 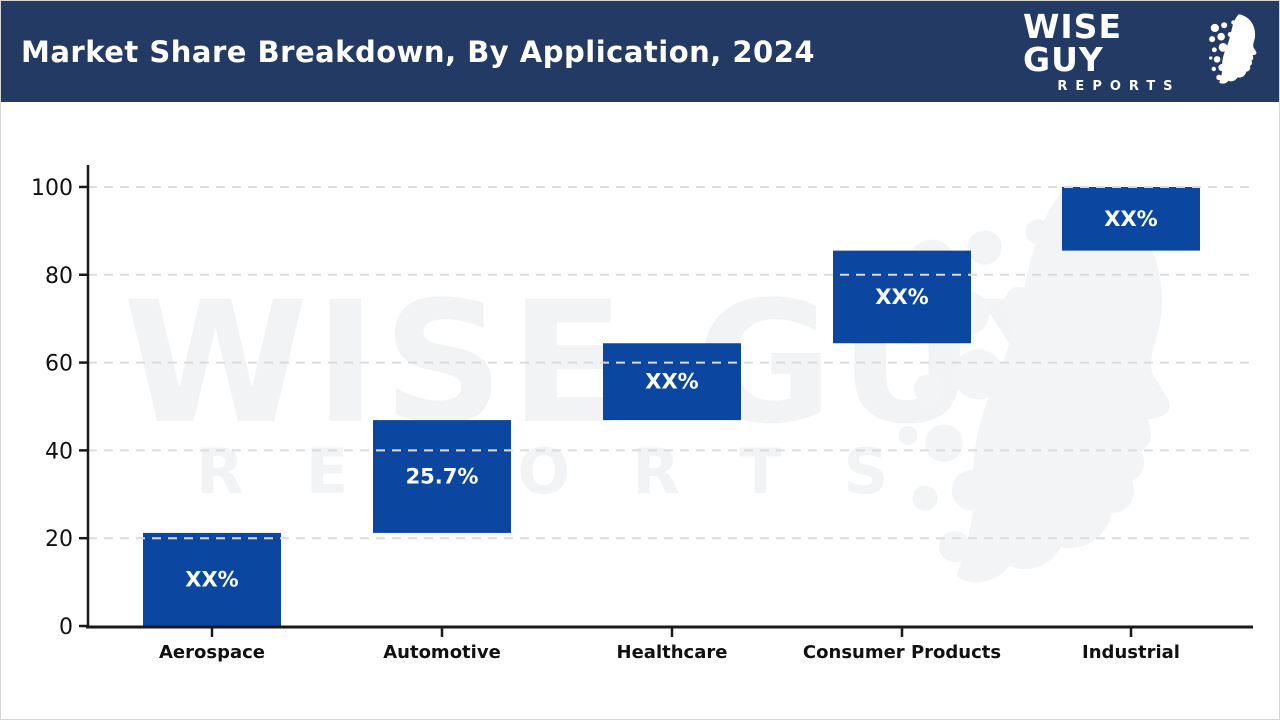 I want to click on logo-head-icon, so click(x=1233, y=48).